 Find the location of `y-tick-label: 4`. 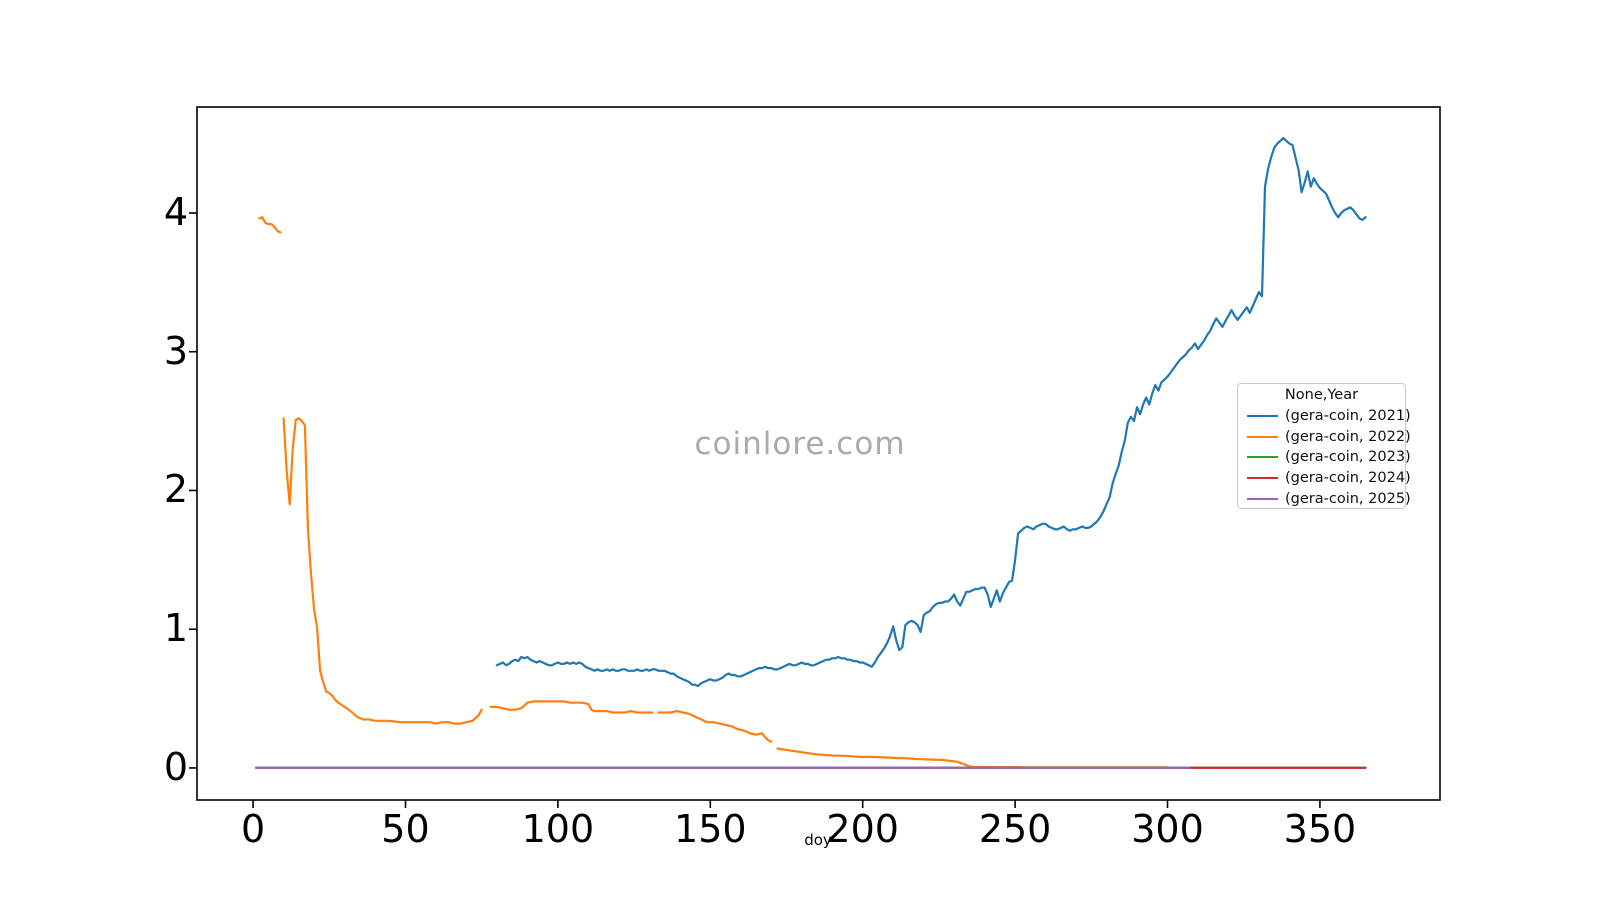

y-tick-label: 4 is located at coordinates (175, 212).